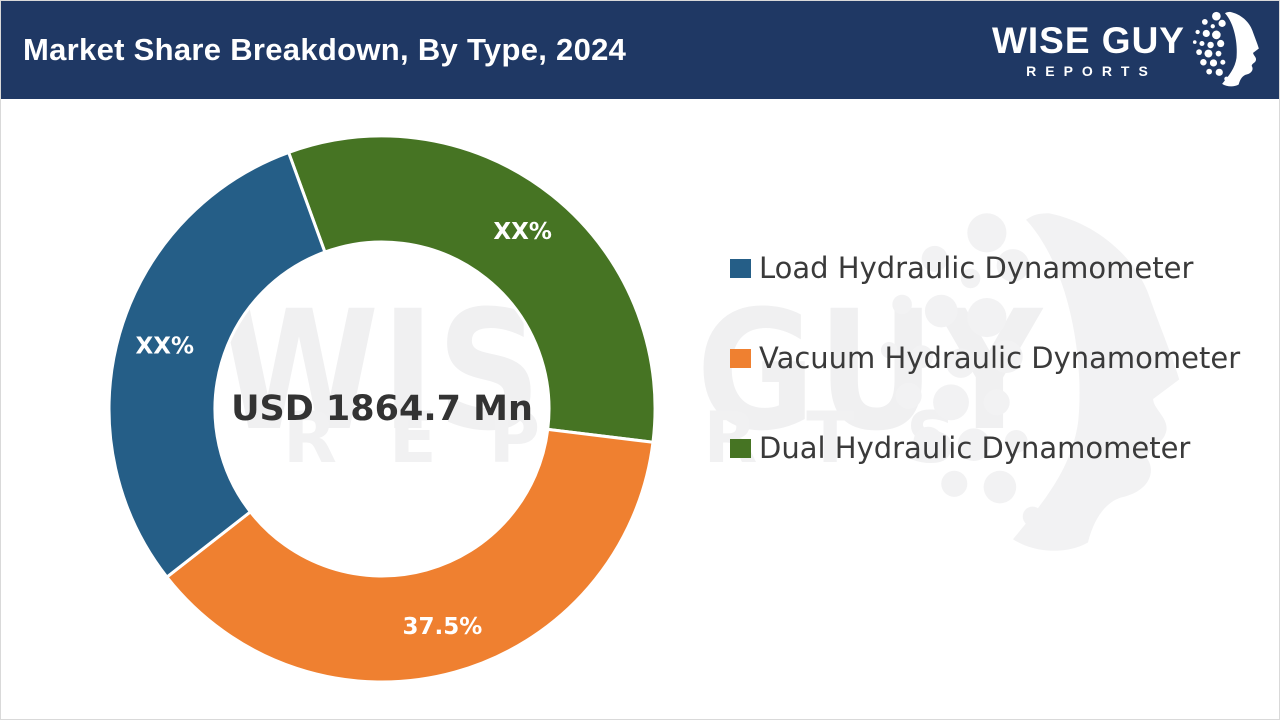 This screenshot has width=1280, height=720. I want to click on slice-value-label-dual-hydraulic-dynamometer: XX%, so click(522, 232).